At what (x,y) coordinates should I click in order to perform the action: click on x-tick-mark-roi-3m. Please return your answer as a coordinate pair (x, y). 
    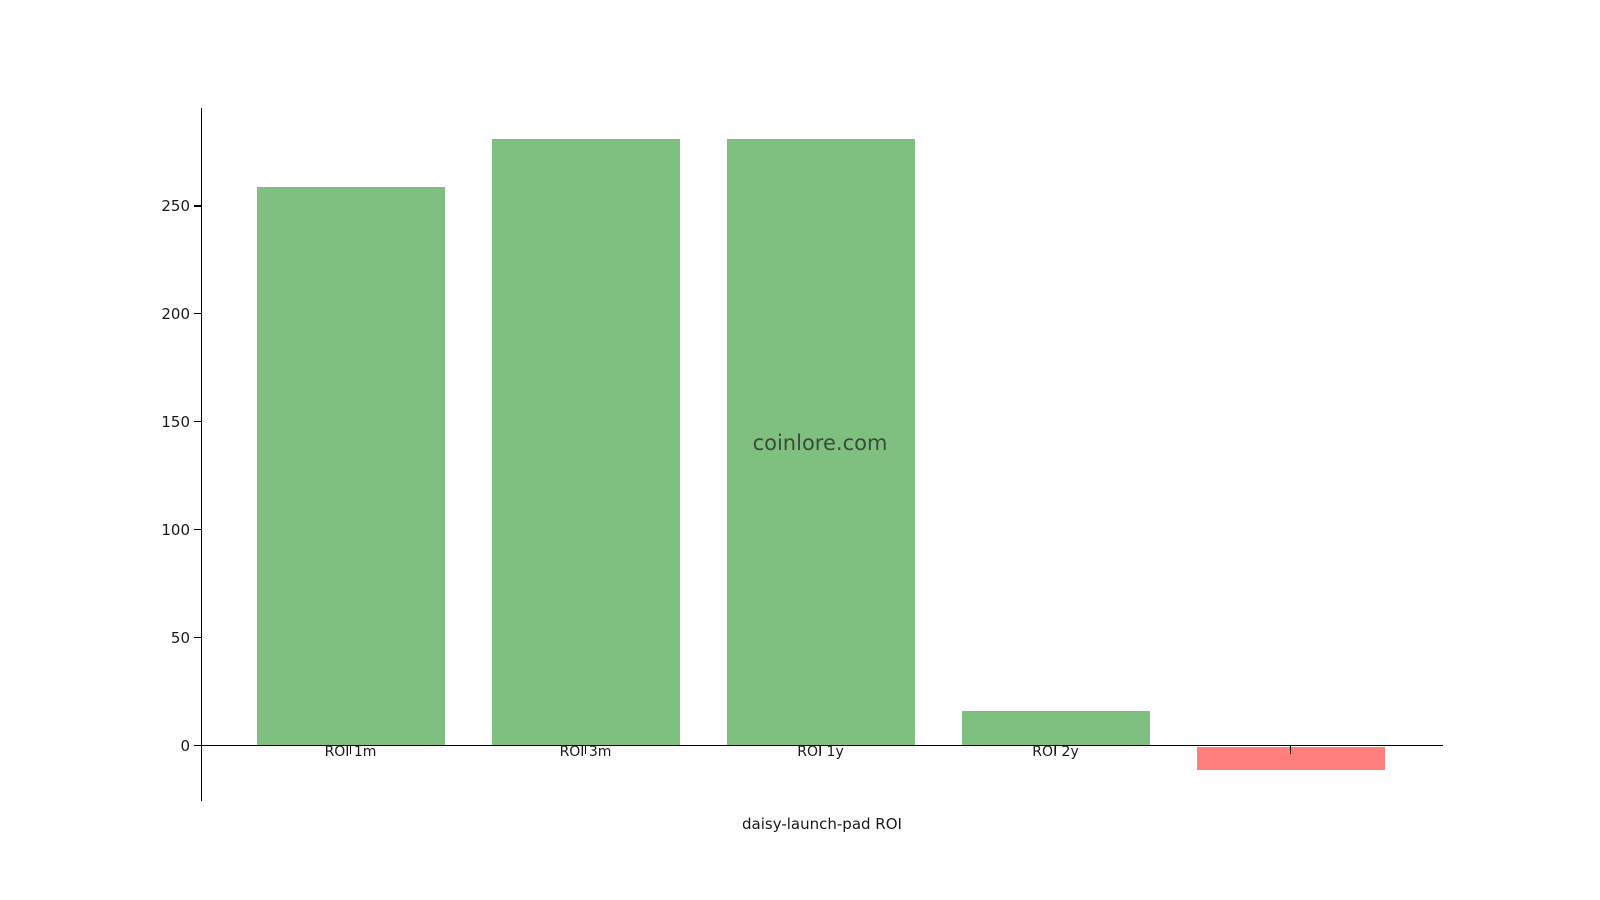
    Looking at the image, I should click on (585, 749).